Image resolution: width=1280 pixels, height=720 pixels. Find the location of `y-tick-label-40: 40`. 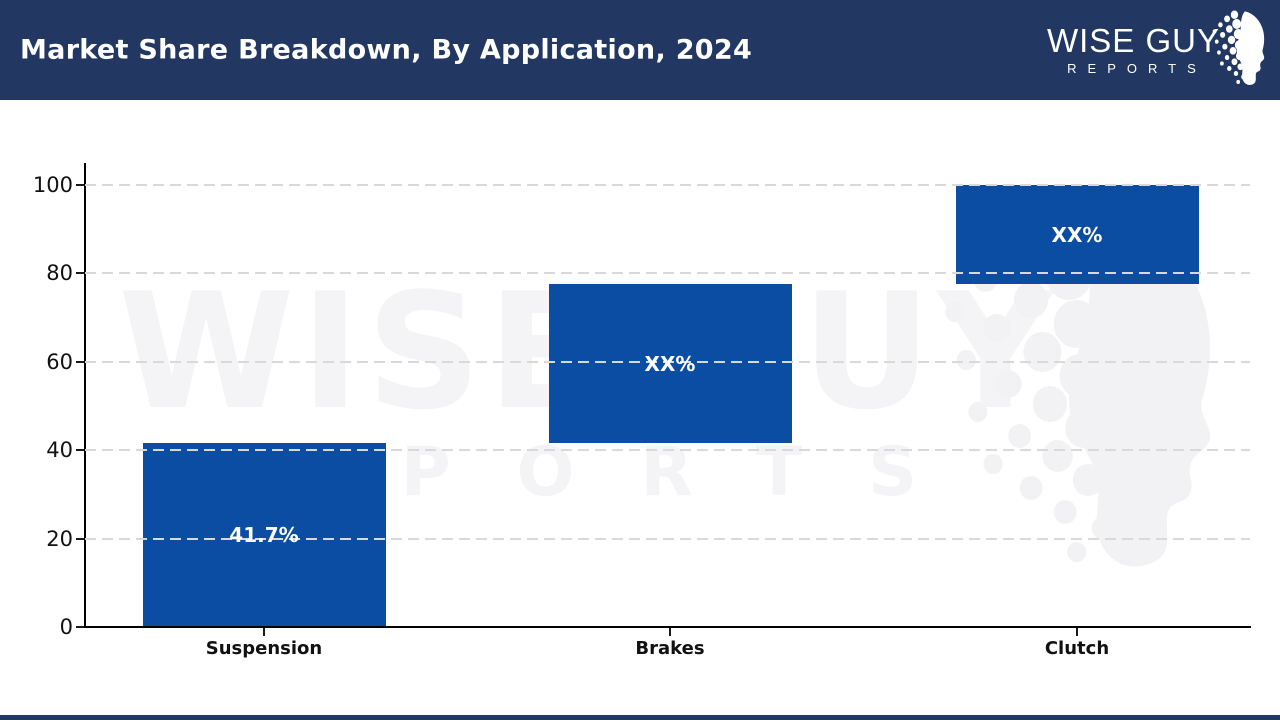

y-tick-label-40: 40 is located at coordinates (59, 450).